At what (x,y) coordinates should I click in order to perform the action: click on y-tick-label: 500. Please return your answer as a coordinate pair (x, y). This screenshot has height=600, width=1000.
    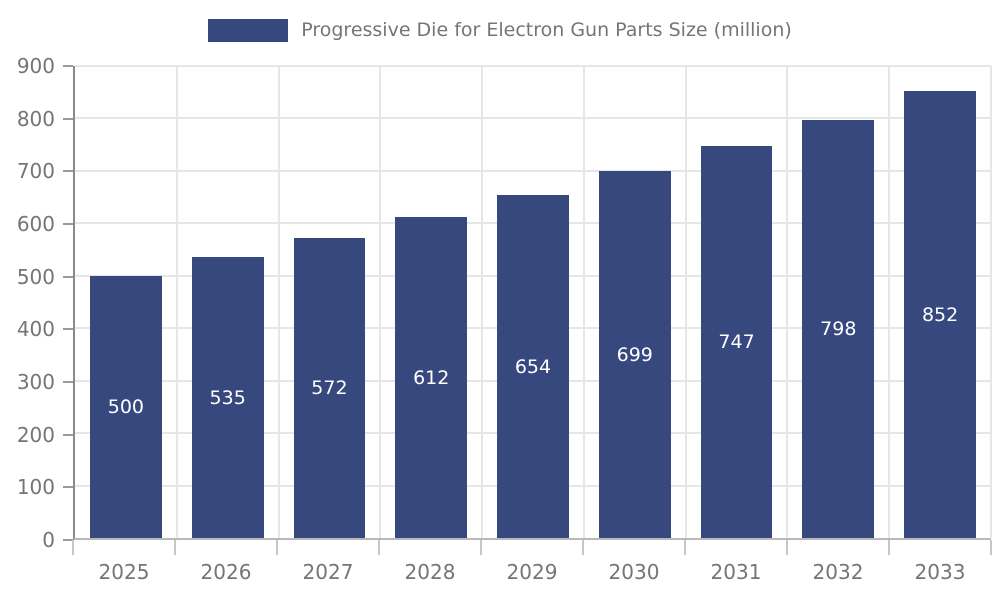
    Looking at the image, I should click on (35, 276).